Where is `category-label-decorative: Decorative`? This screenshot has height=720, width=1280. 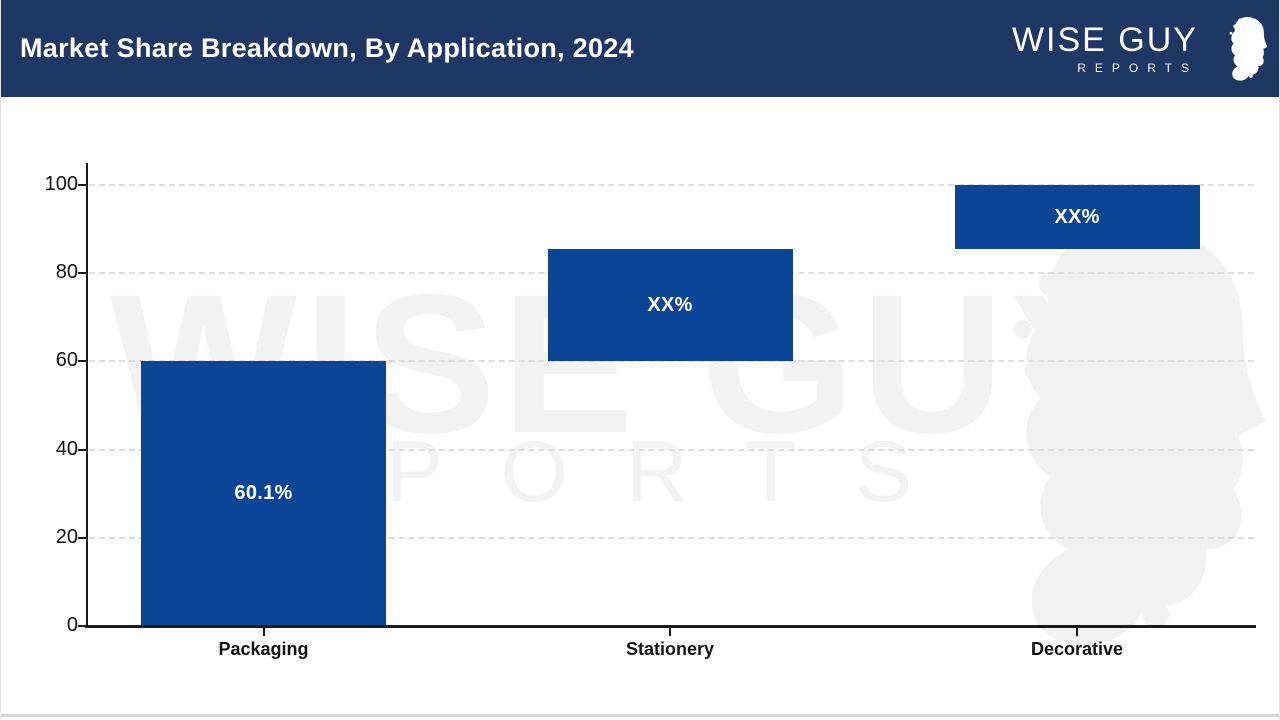
category-label-decorative: Decorative is located at coordinates (1077, 649).